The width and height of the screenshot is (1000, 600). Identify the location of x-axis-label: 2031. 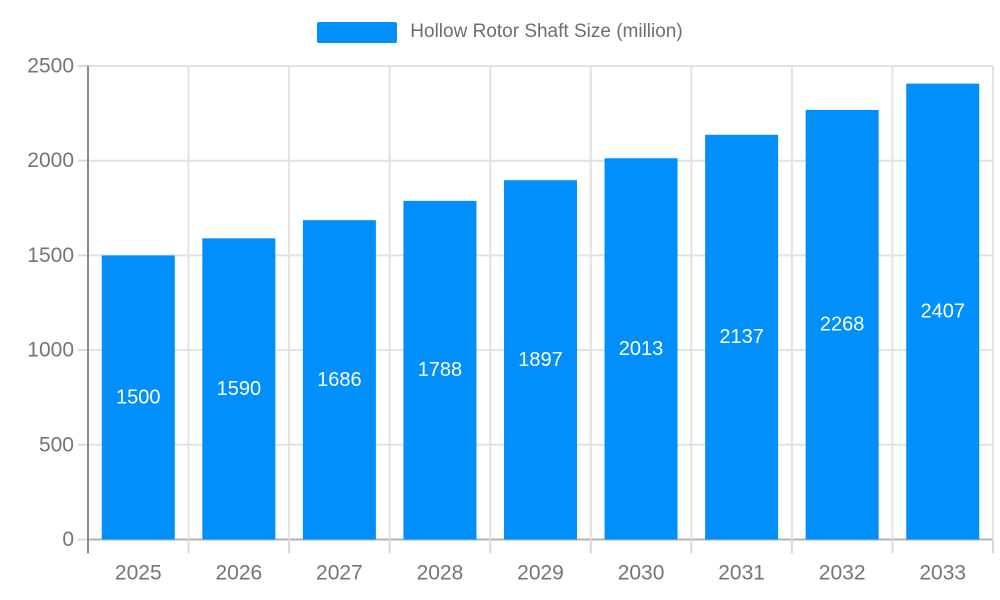
(741, 573).